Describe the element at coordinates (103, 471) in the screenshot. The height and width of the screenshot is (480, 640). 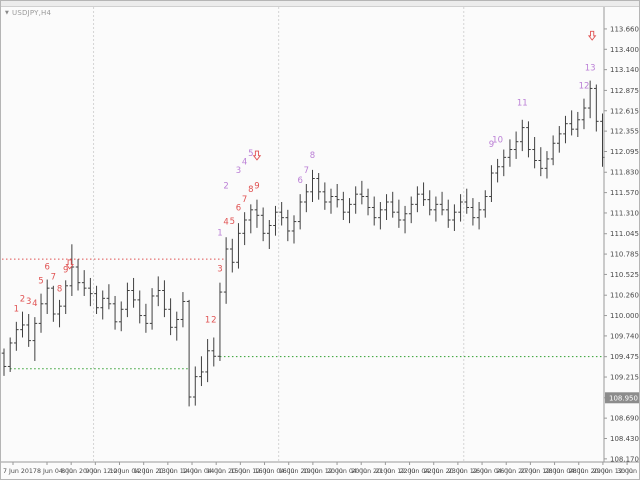
I see `time-axis-label: 9 Jun 12:00` at that location.